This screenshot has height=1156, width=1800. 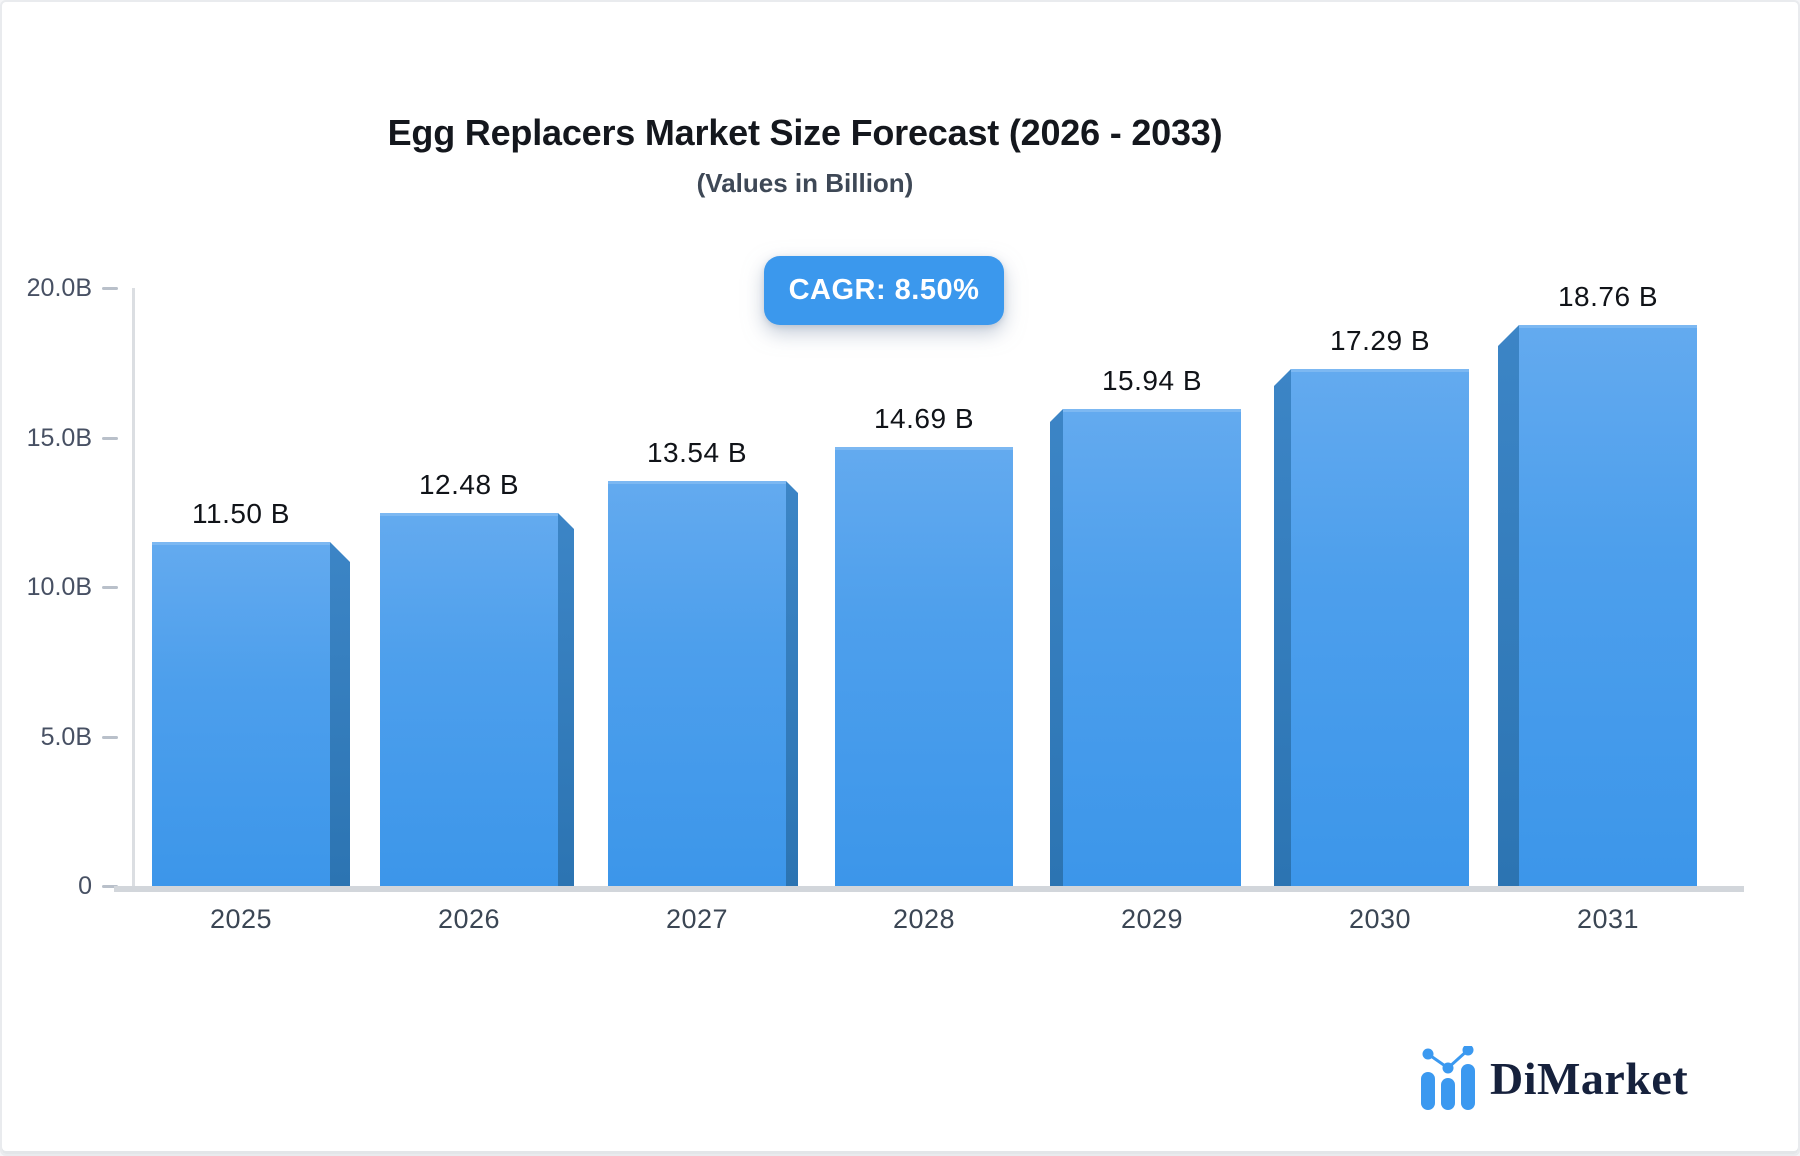 What do you see at coordinates (1608, 919) in the screenshot?
I see `x-axis-label: 2031` at bounding box center [1608, 919].